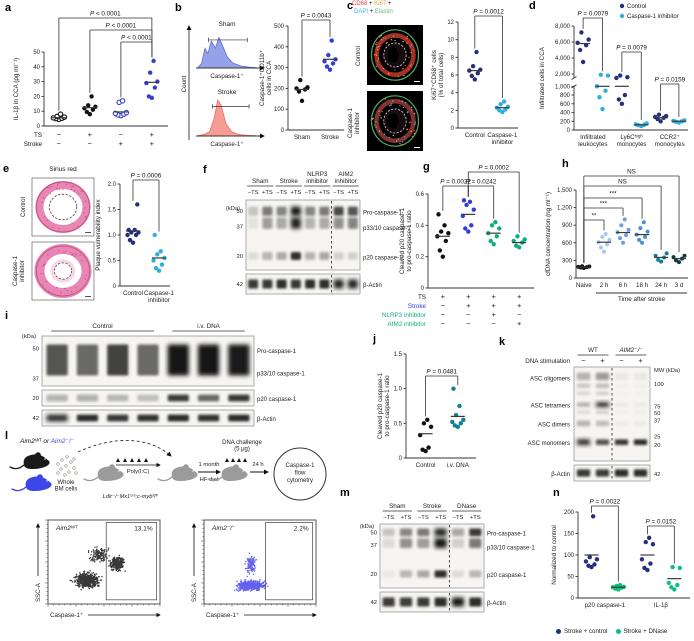 Image resolution: width=694 pixels, height=641 pixels. I want to click on svg-text: 8,000, so click(563, 27).